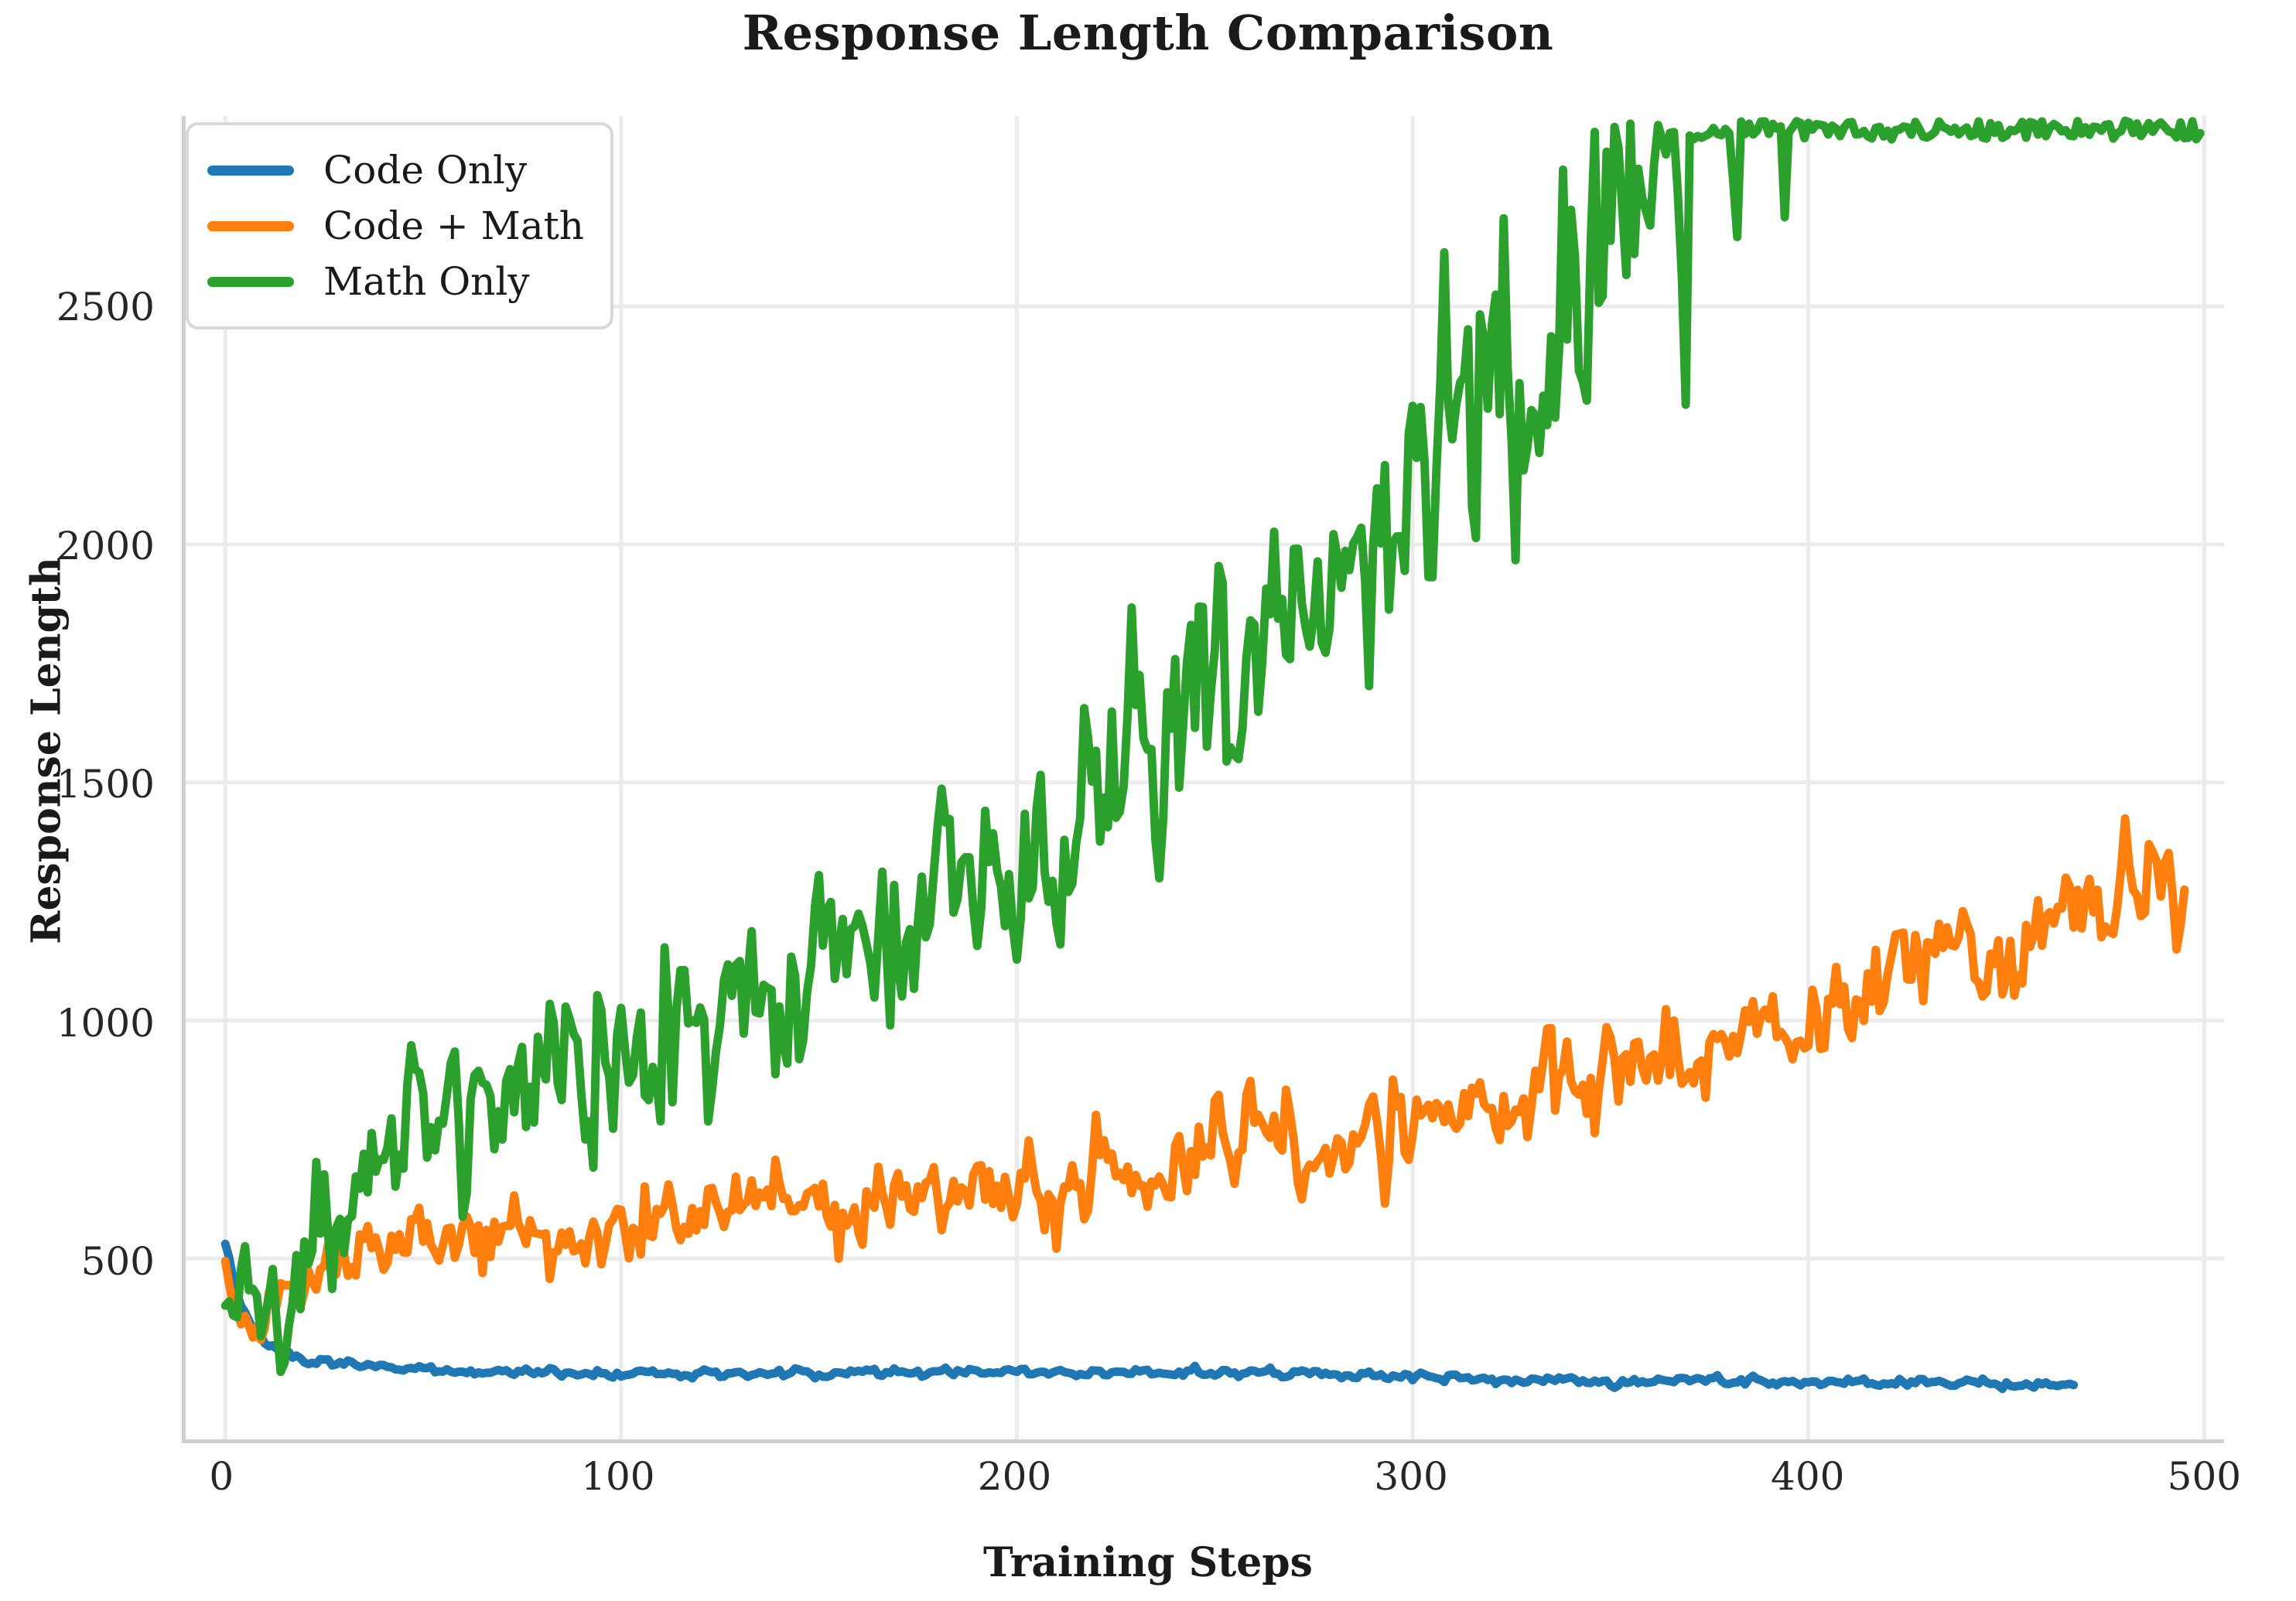  Describe the element at coordinates (105, 784) in the screenshot. I see `y-tick-label: 1500` at that location.